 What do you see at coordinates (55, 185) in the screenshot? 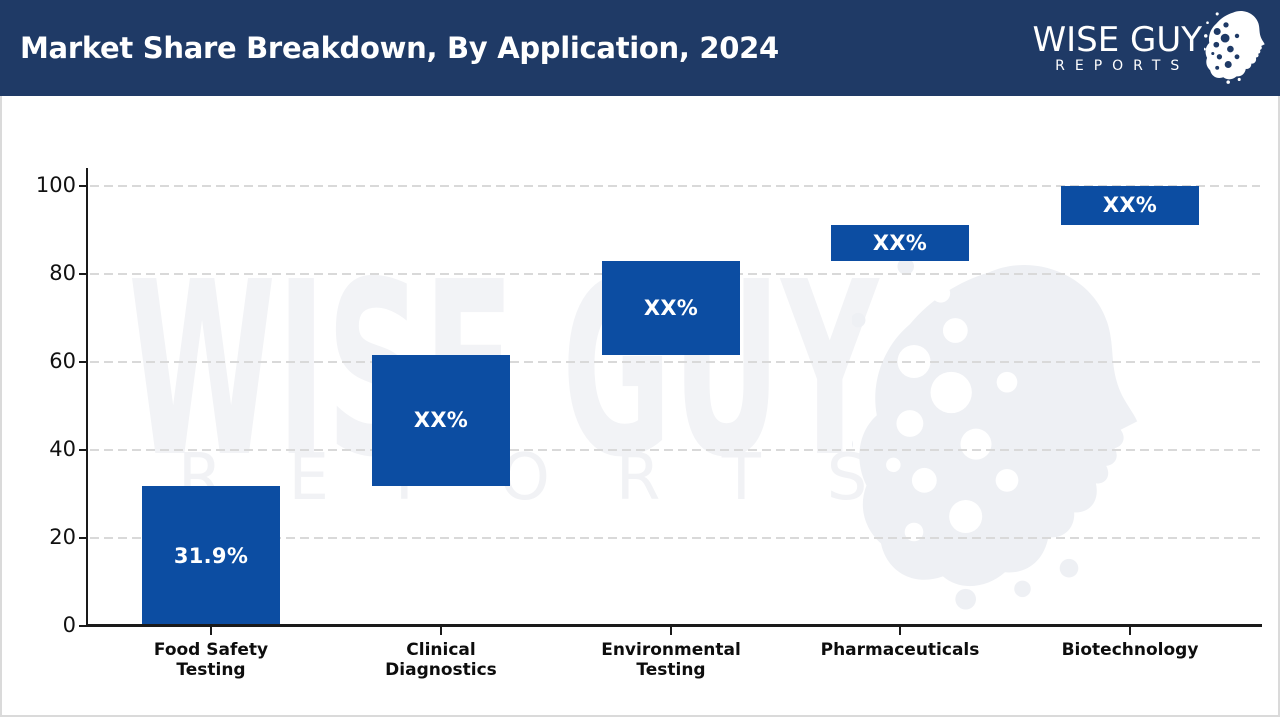
I see `y-tick-label-100: 100` at bounding box center [55, 185].